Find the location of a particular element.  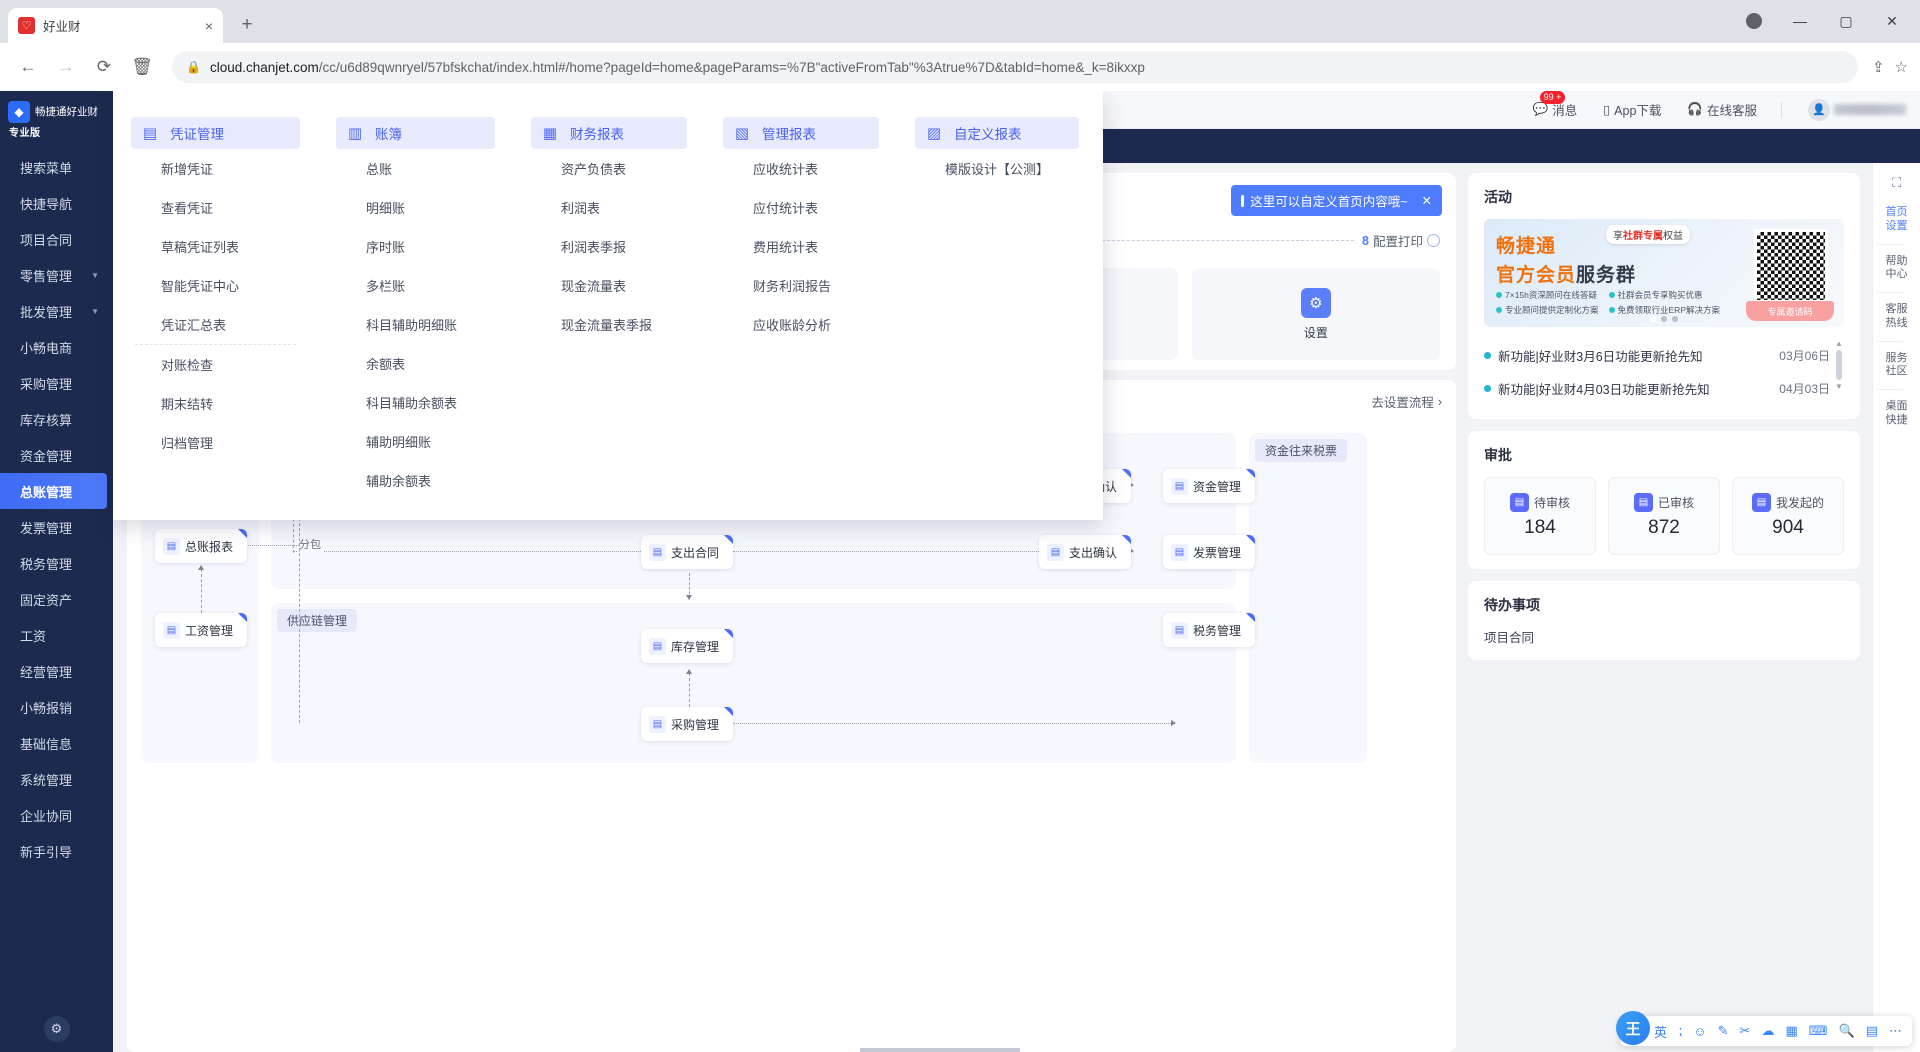

close-icon: × is located at coordinates (208, 25).